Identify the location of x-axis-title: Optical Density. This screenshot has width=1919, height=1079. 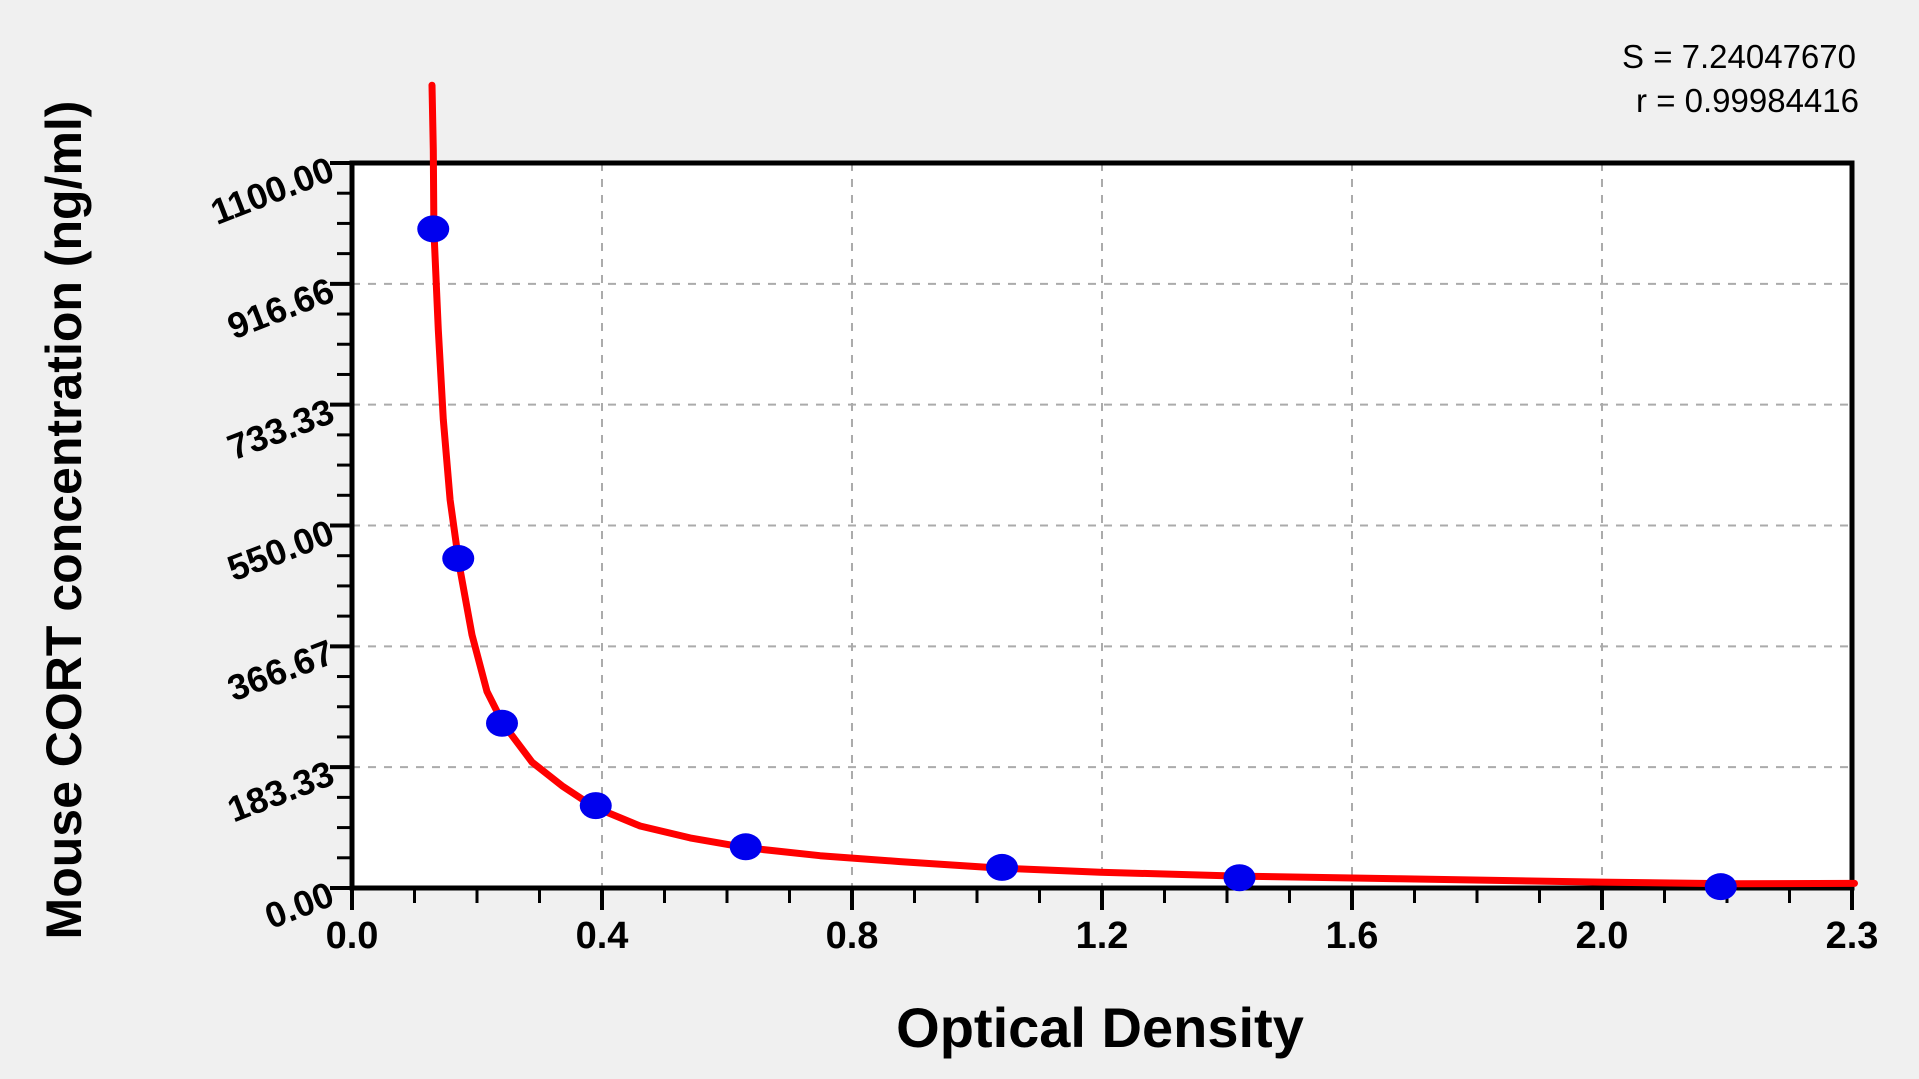
(1100, 1027).